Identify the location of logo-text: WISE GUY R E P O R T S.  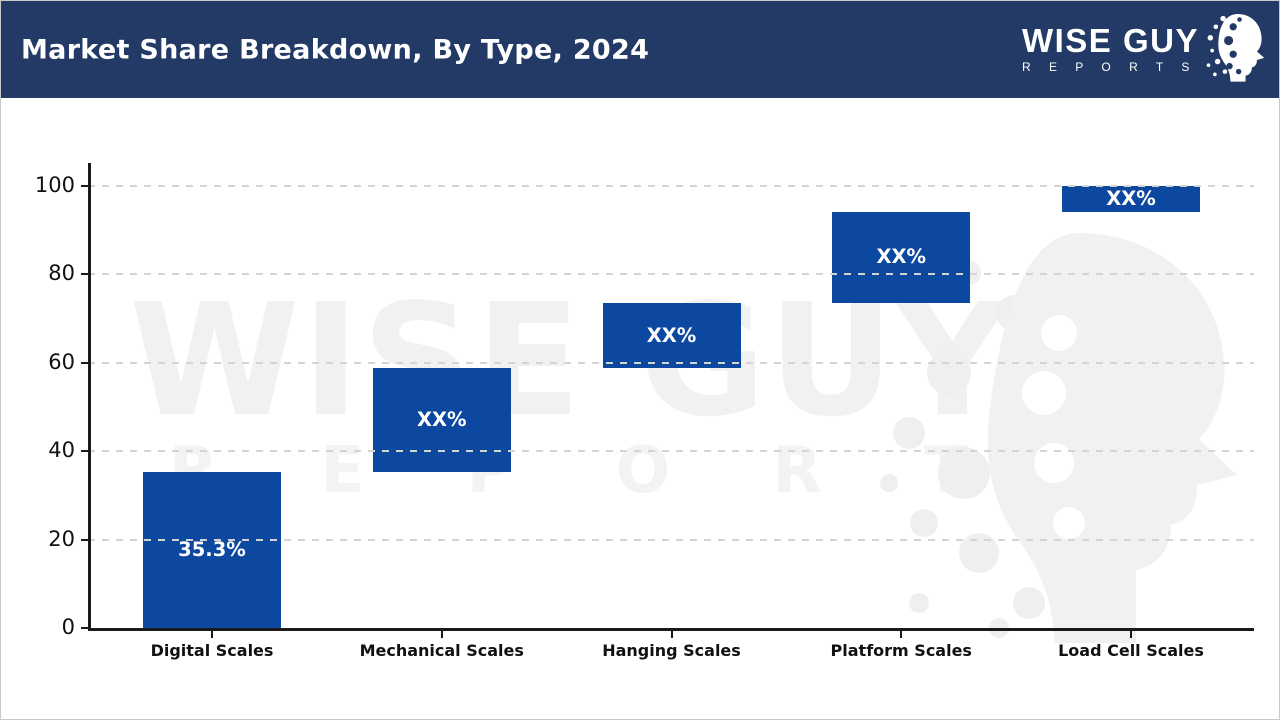
(1110, 48).